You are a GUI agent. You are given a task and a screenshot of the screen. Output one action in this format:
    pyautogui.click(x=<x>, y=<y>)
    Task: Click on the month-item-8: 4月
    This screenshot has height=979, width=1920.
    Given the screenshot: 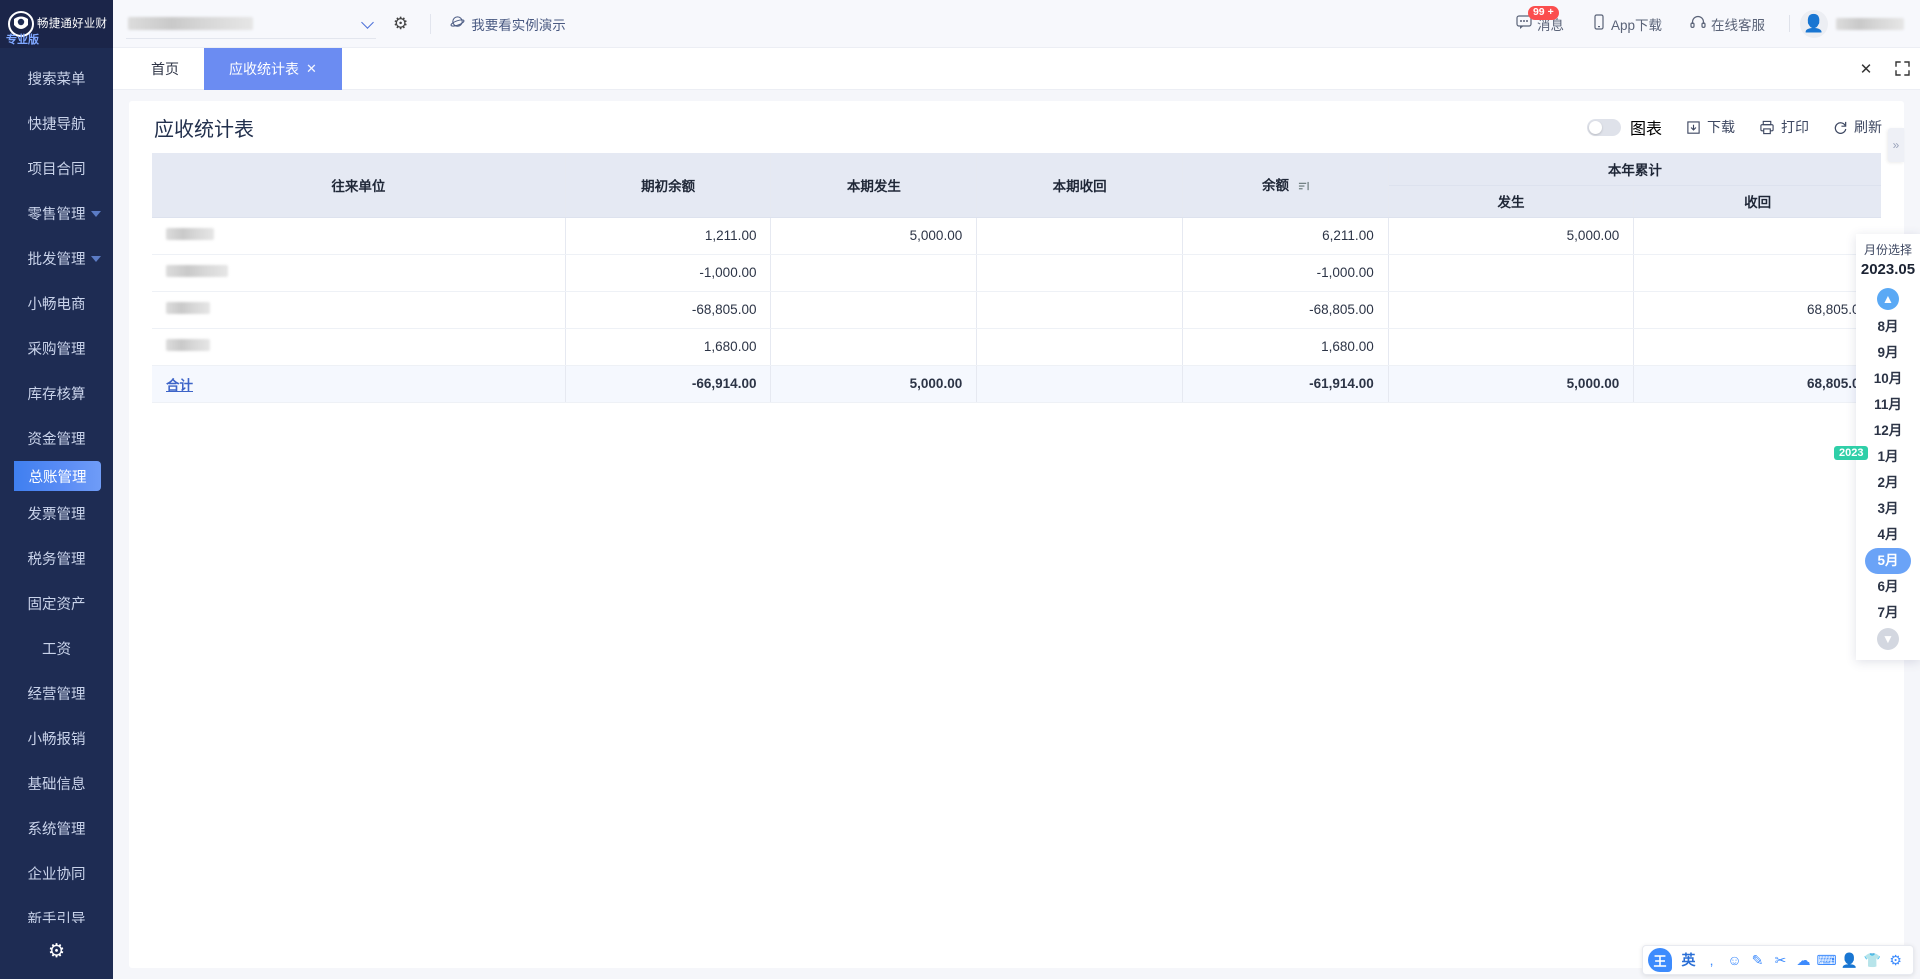 What is the action you would take?
    pyautogui.click(x=1888, y=534)
    